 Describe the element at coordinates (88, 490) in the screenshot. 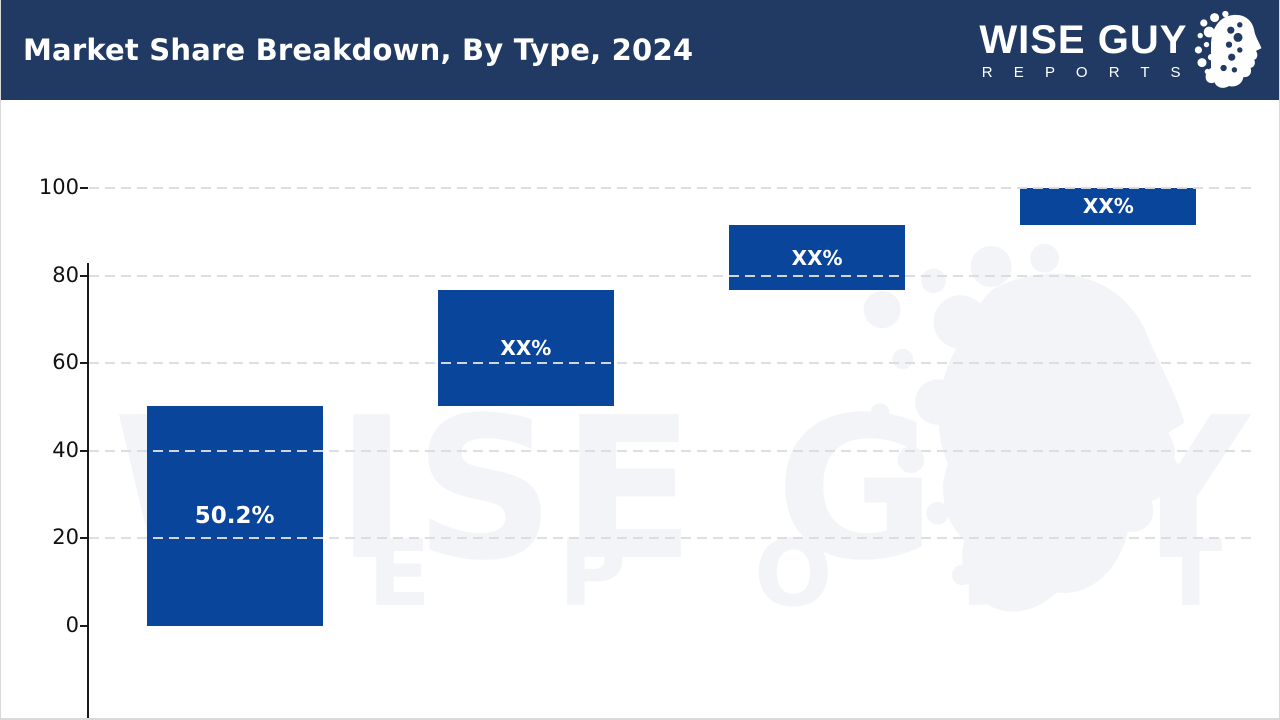

I see `y-axis-line` at that location.